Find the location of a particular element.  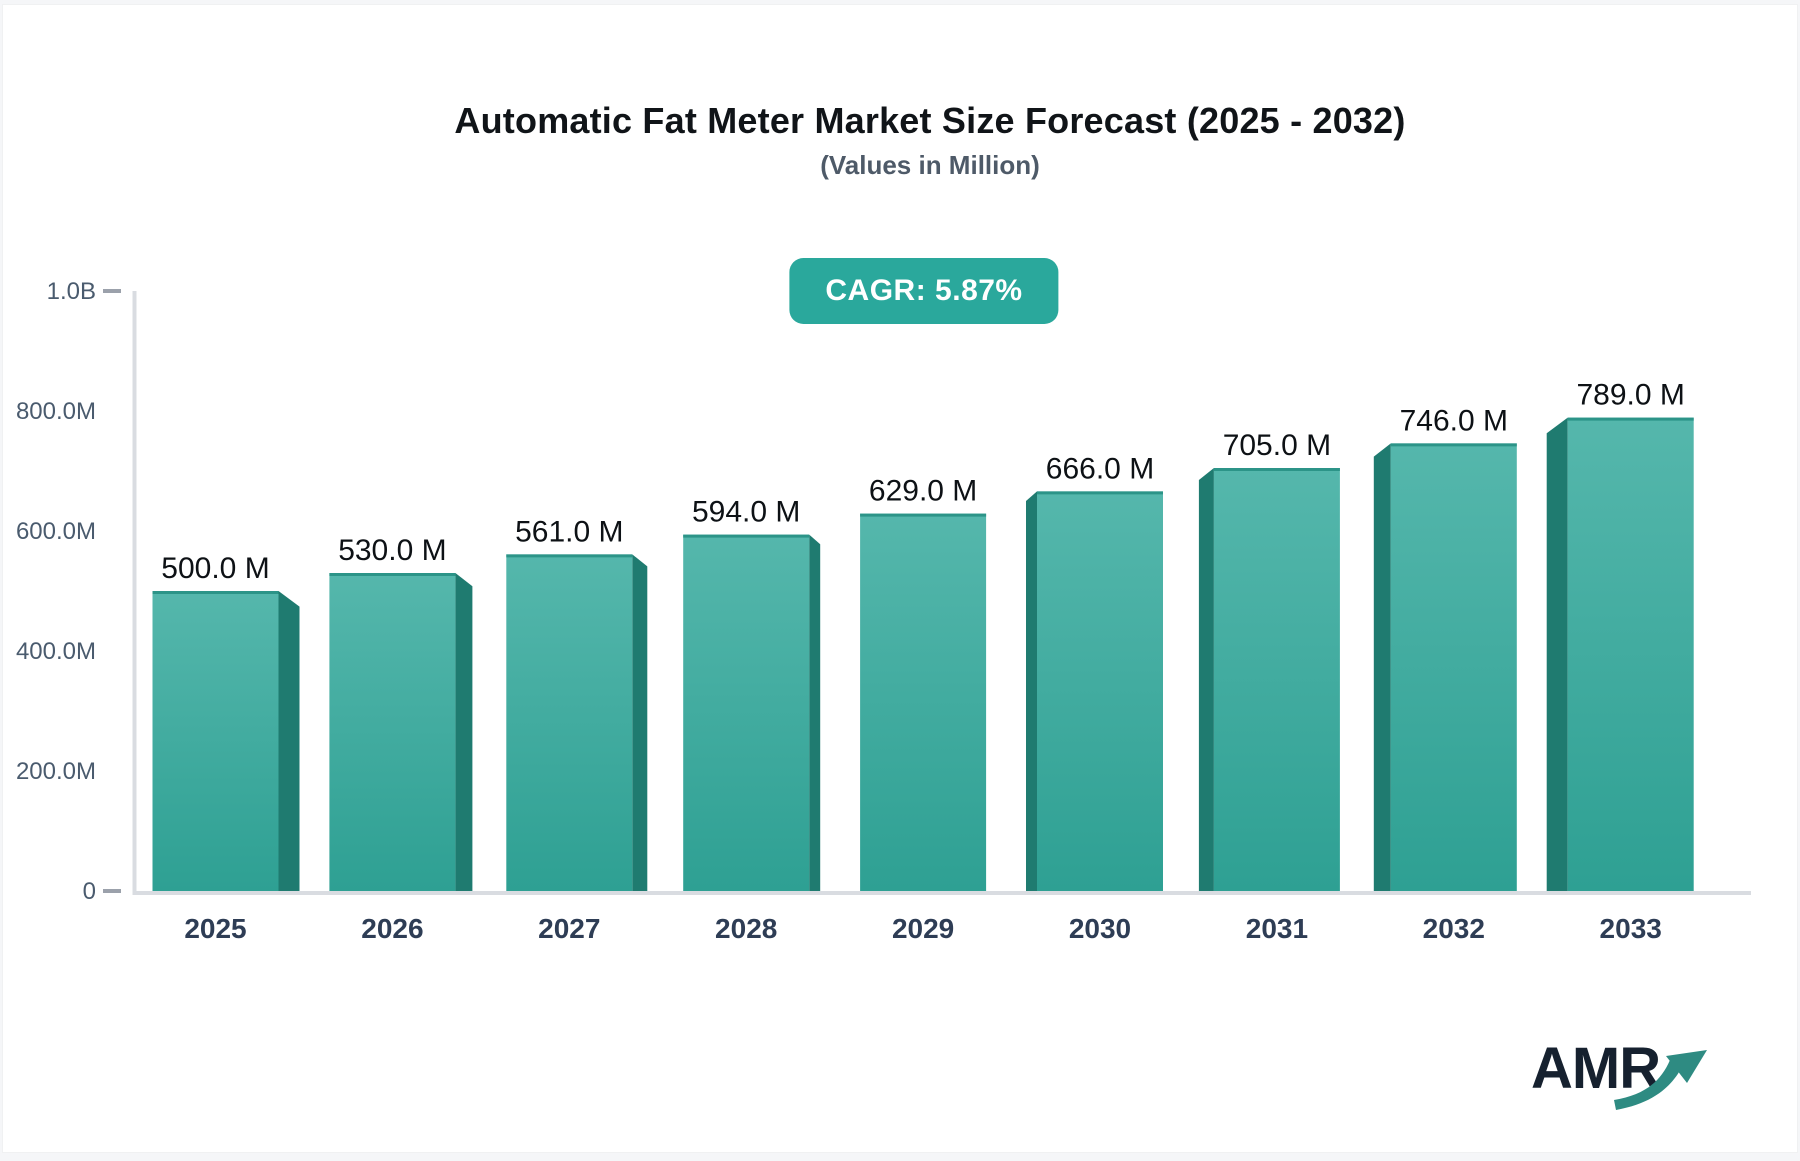

bar-value-label: 561.0 M is located at coordinates (569, 531).